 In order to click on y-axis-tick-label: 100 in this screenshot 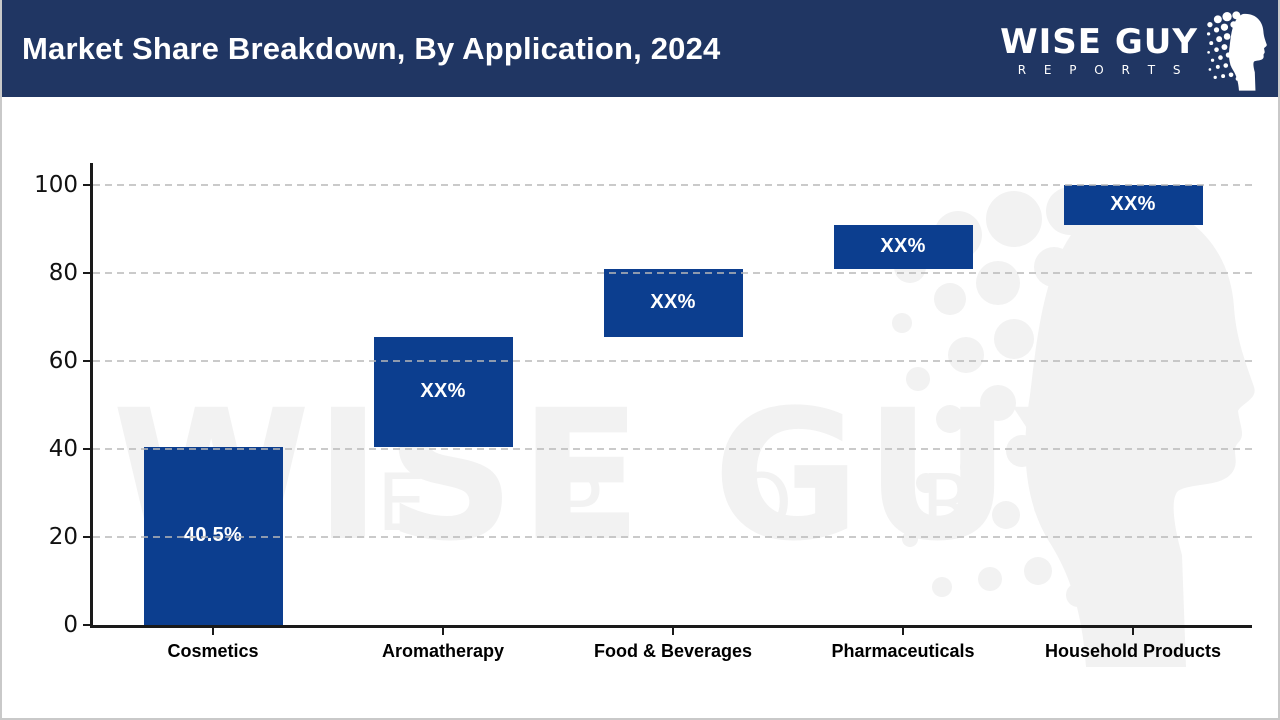, I will do `click(56, 185)`.